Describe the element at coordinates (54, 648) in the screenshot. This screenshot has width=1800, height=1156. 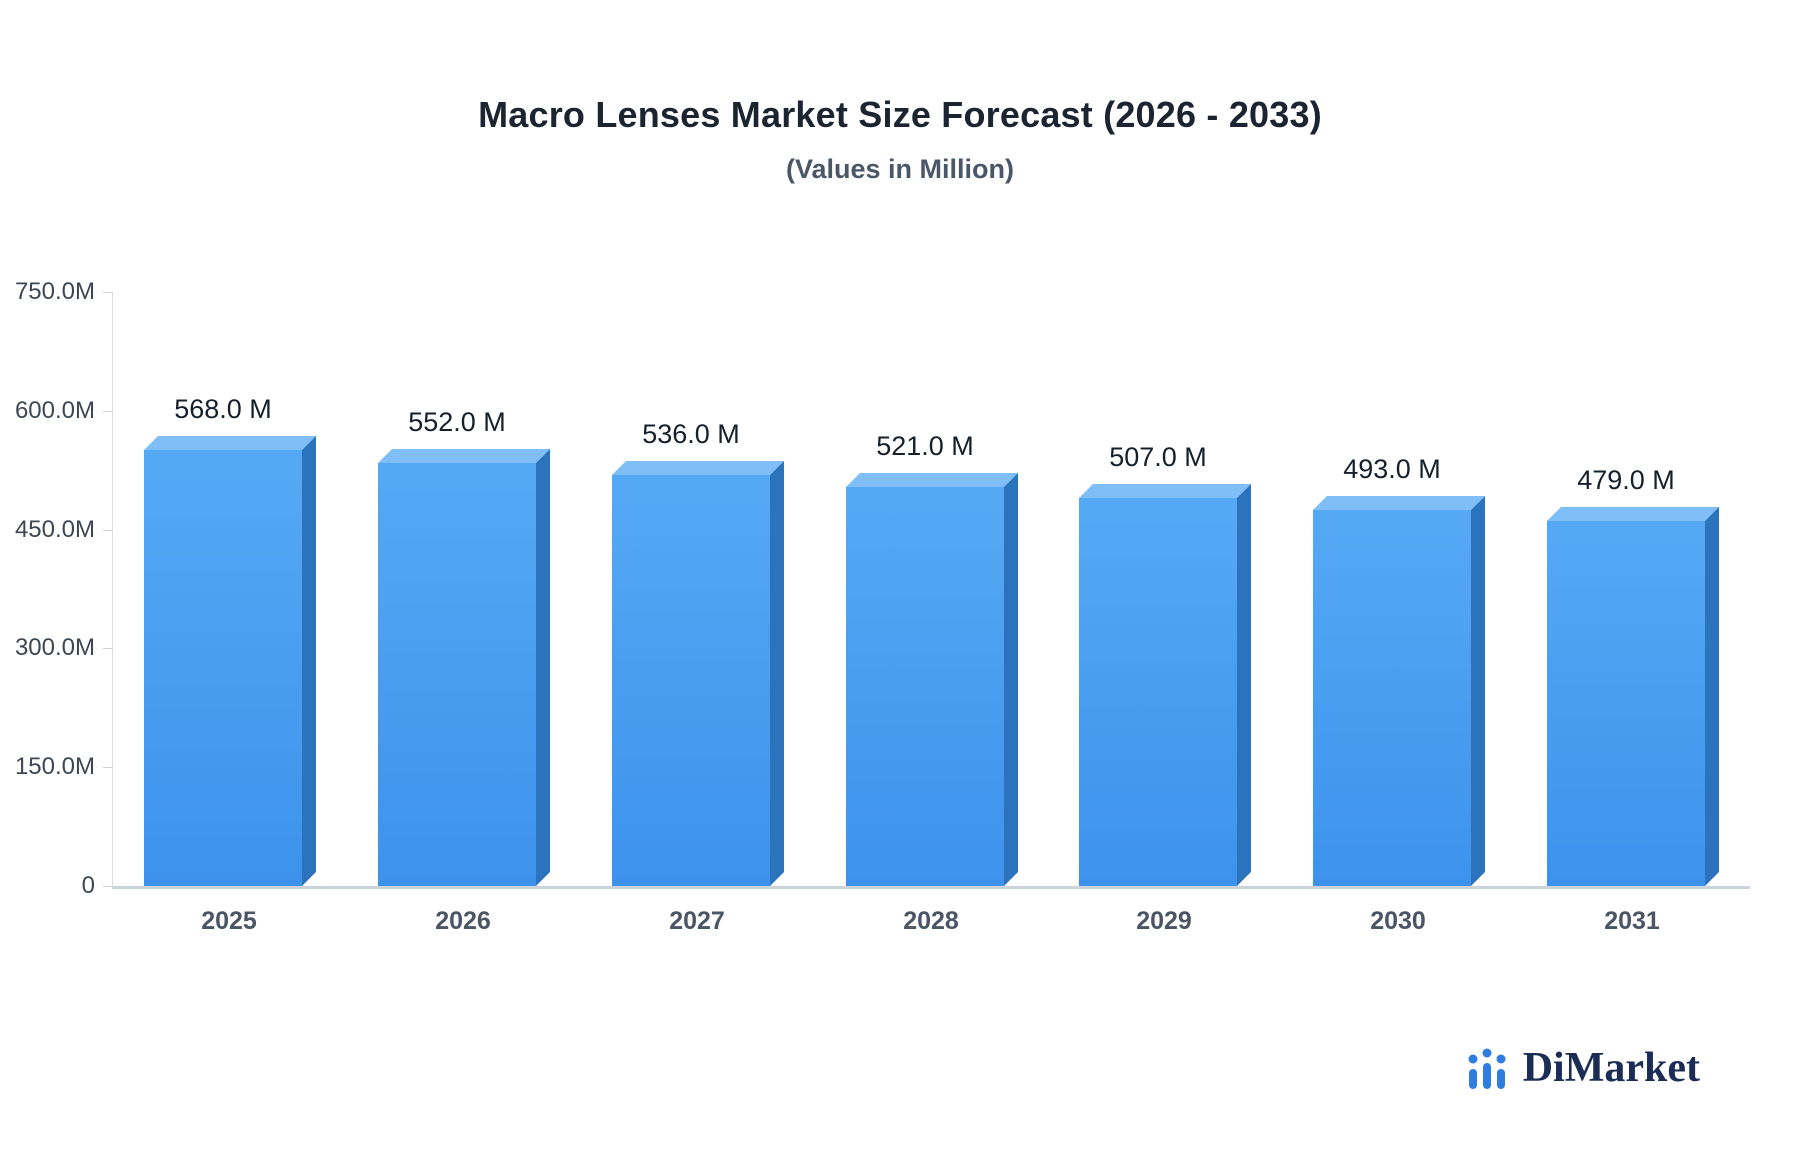
I see `y-axis-tick-label: 300.0M` at that location.